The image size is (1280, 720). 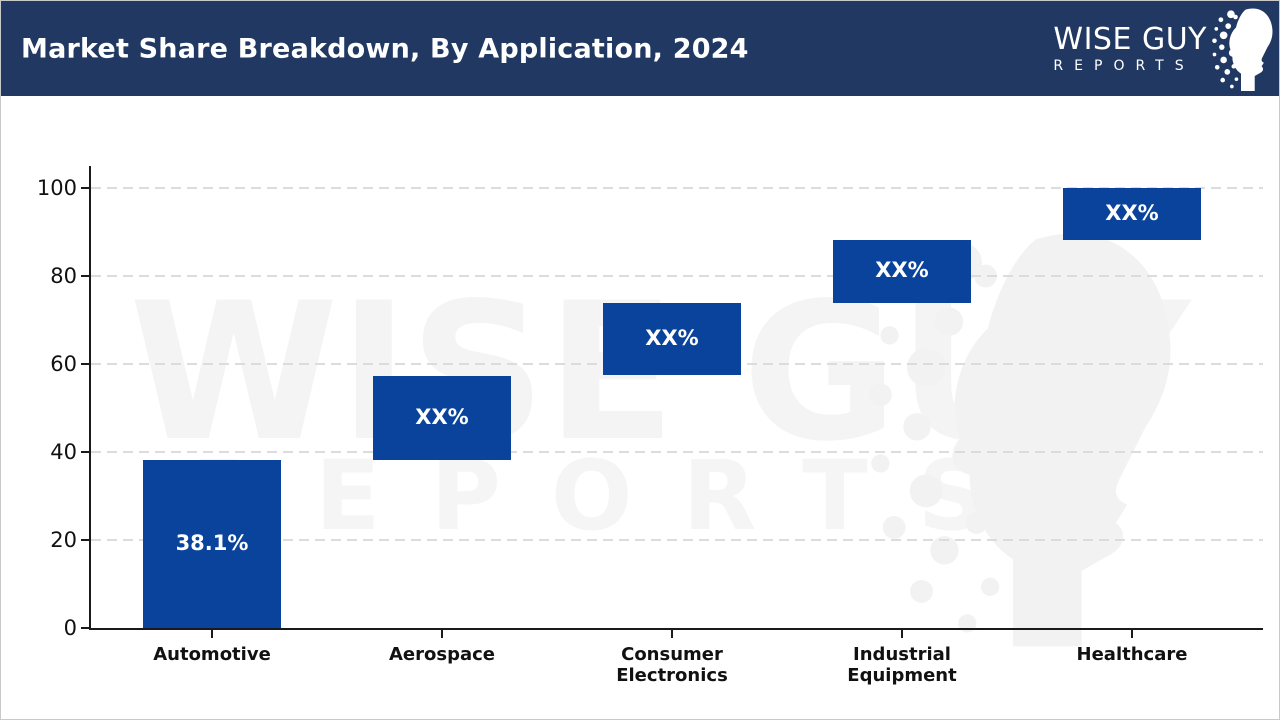 What do you see at coordinates (1124, 65) in the screenshot?
I see `logo-subtitle: REPORTS` at bounding box center [1124, 65].